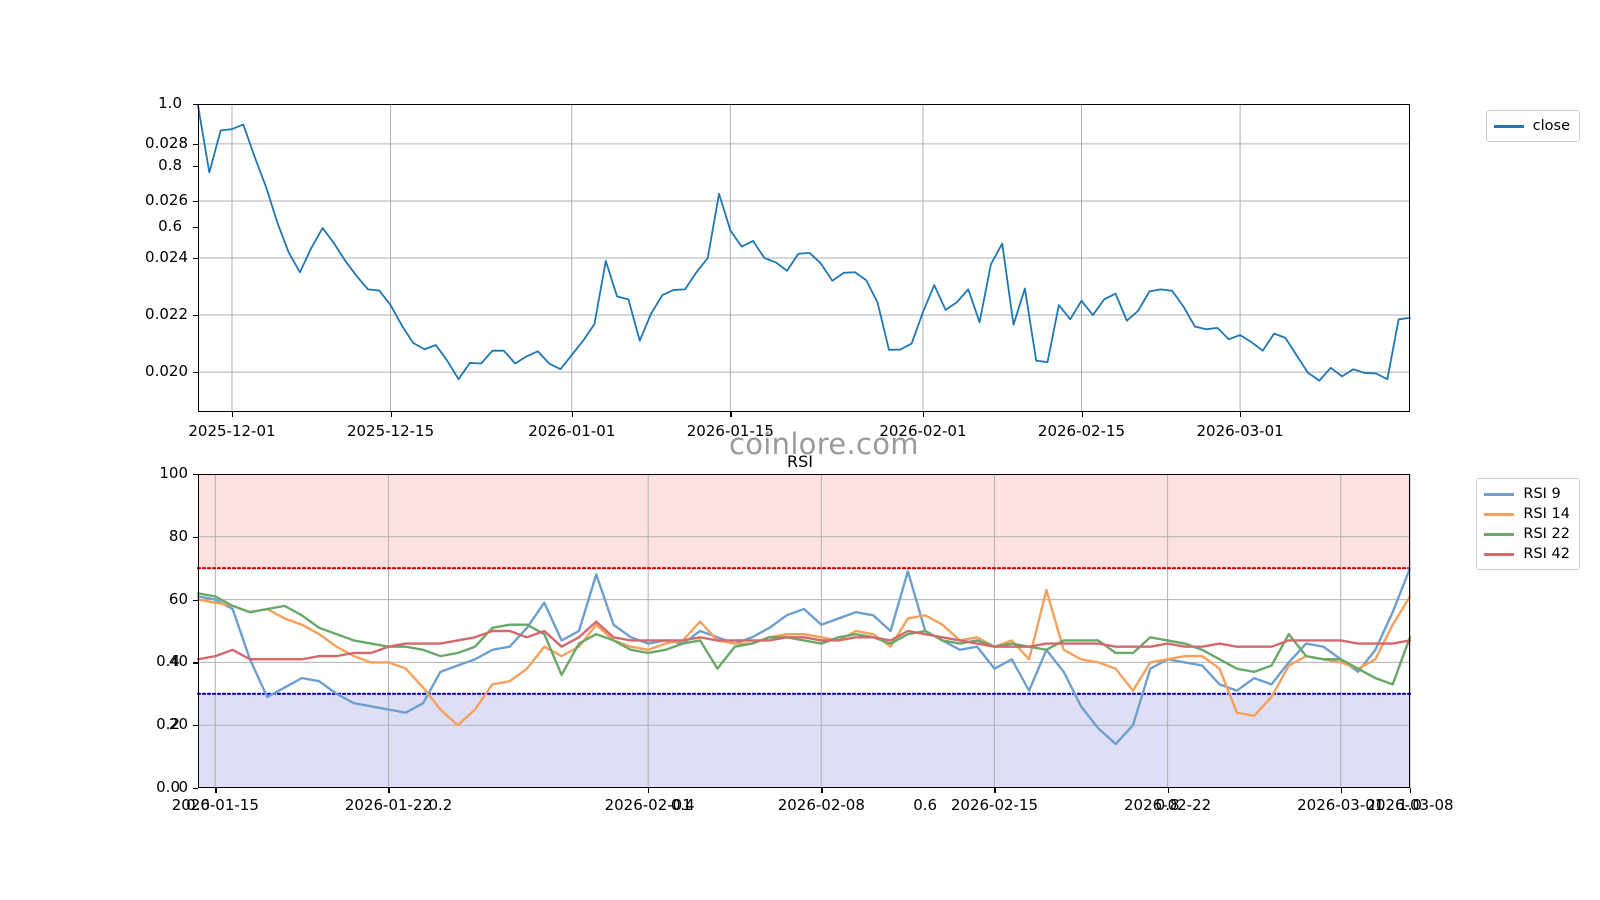 This screenshot has width=1600, height=900. I want to click on rsi-22-line, so click(804, 639).